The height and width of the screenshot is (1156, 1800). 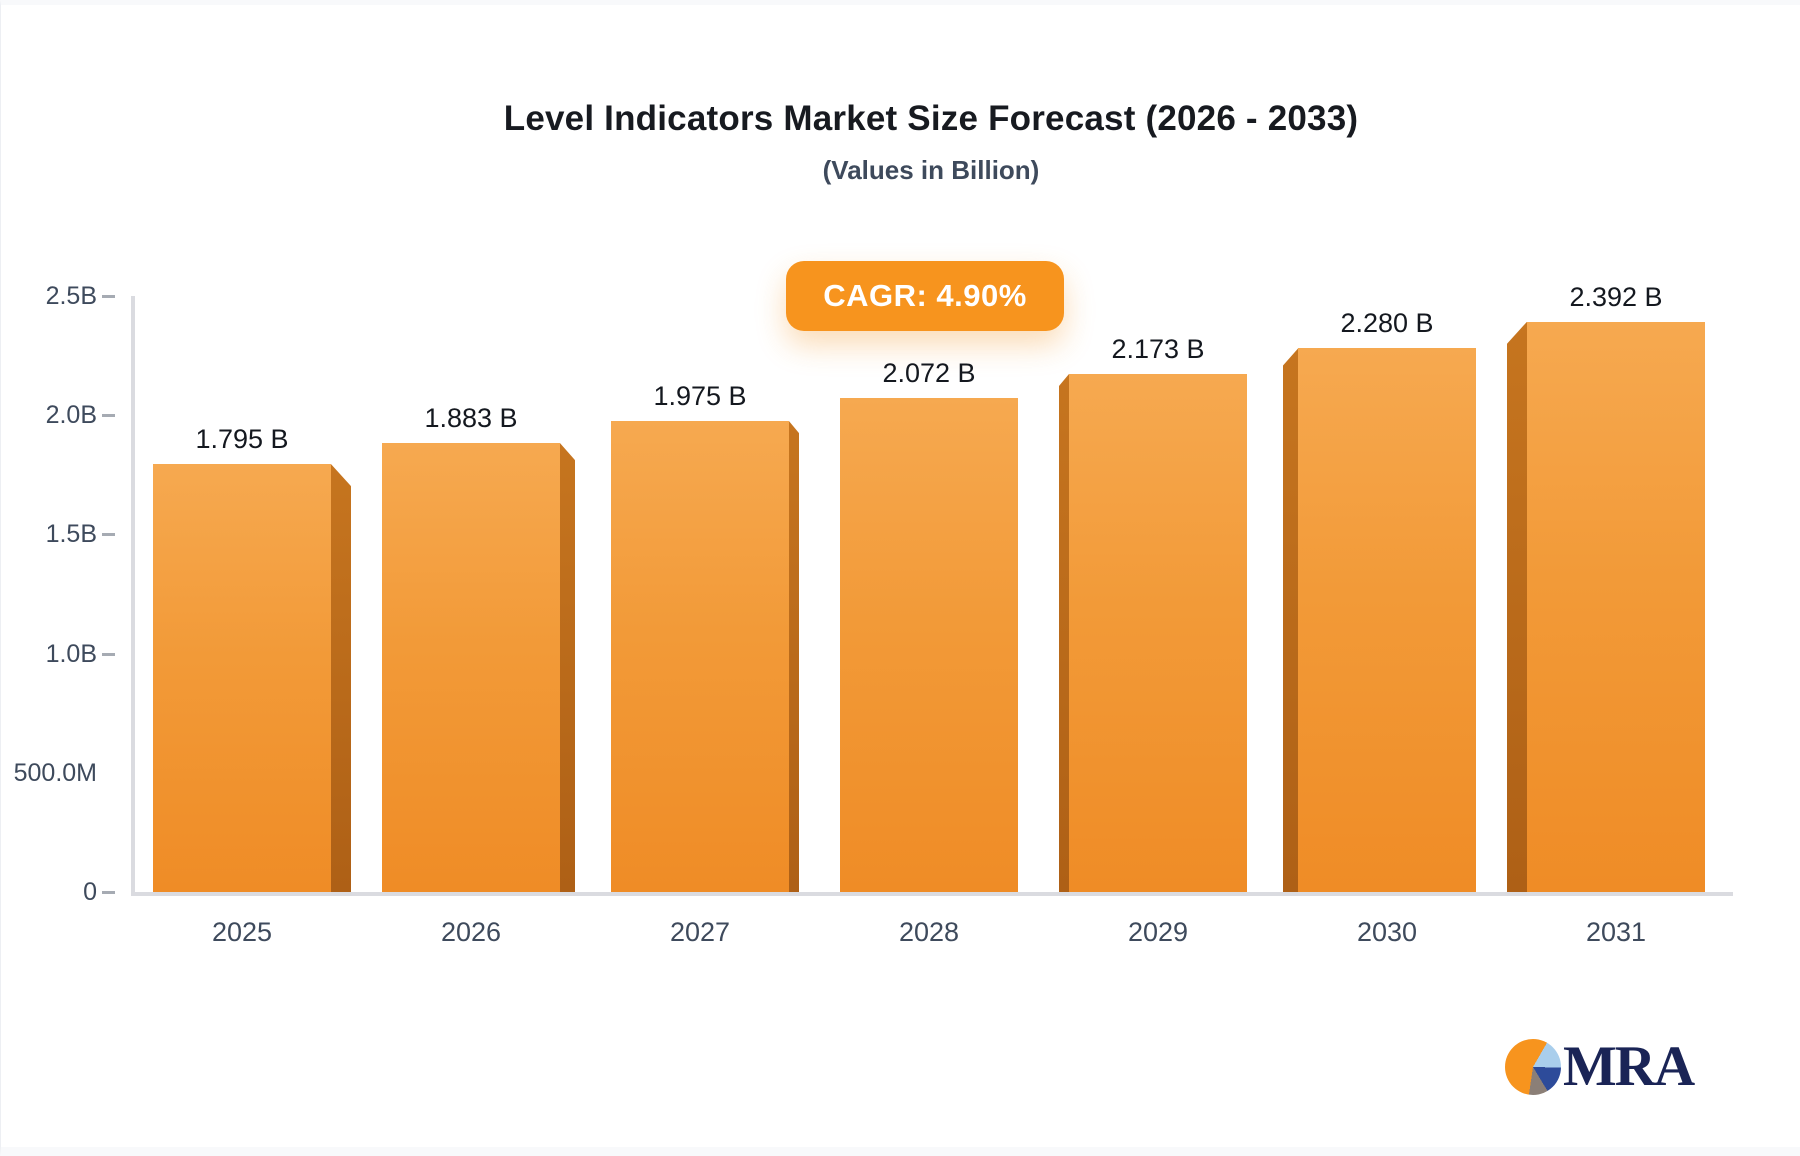 What do you see at coordinates (133, 596) in the screenshot?
I see `y-axis-line` at bounding box center [133, 596].